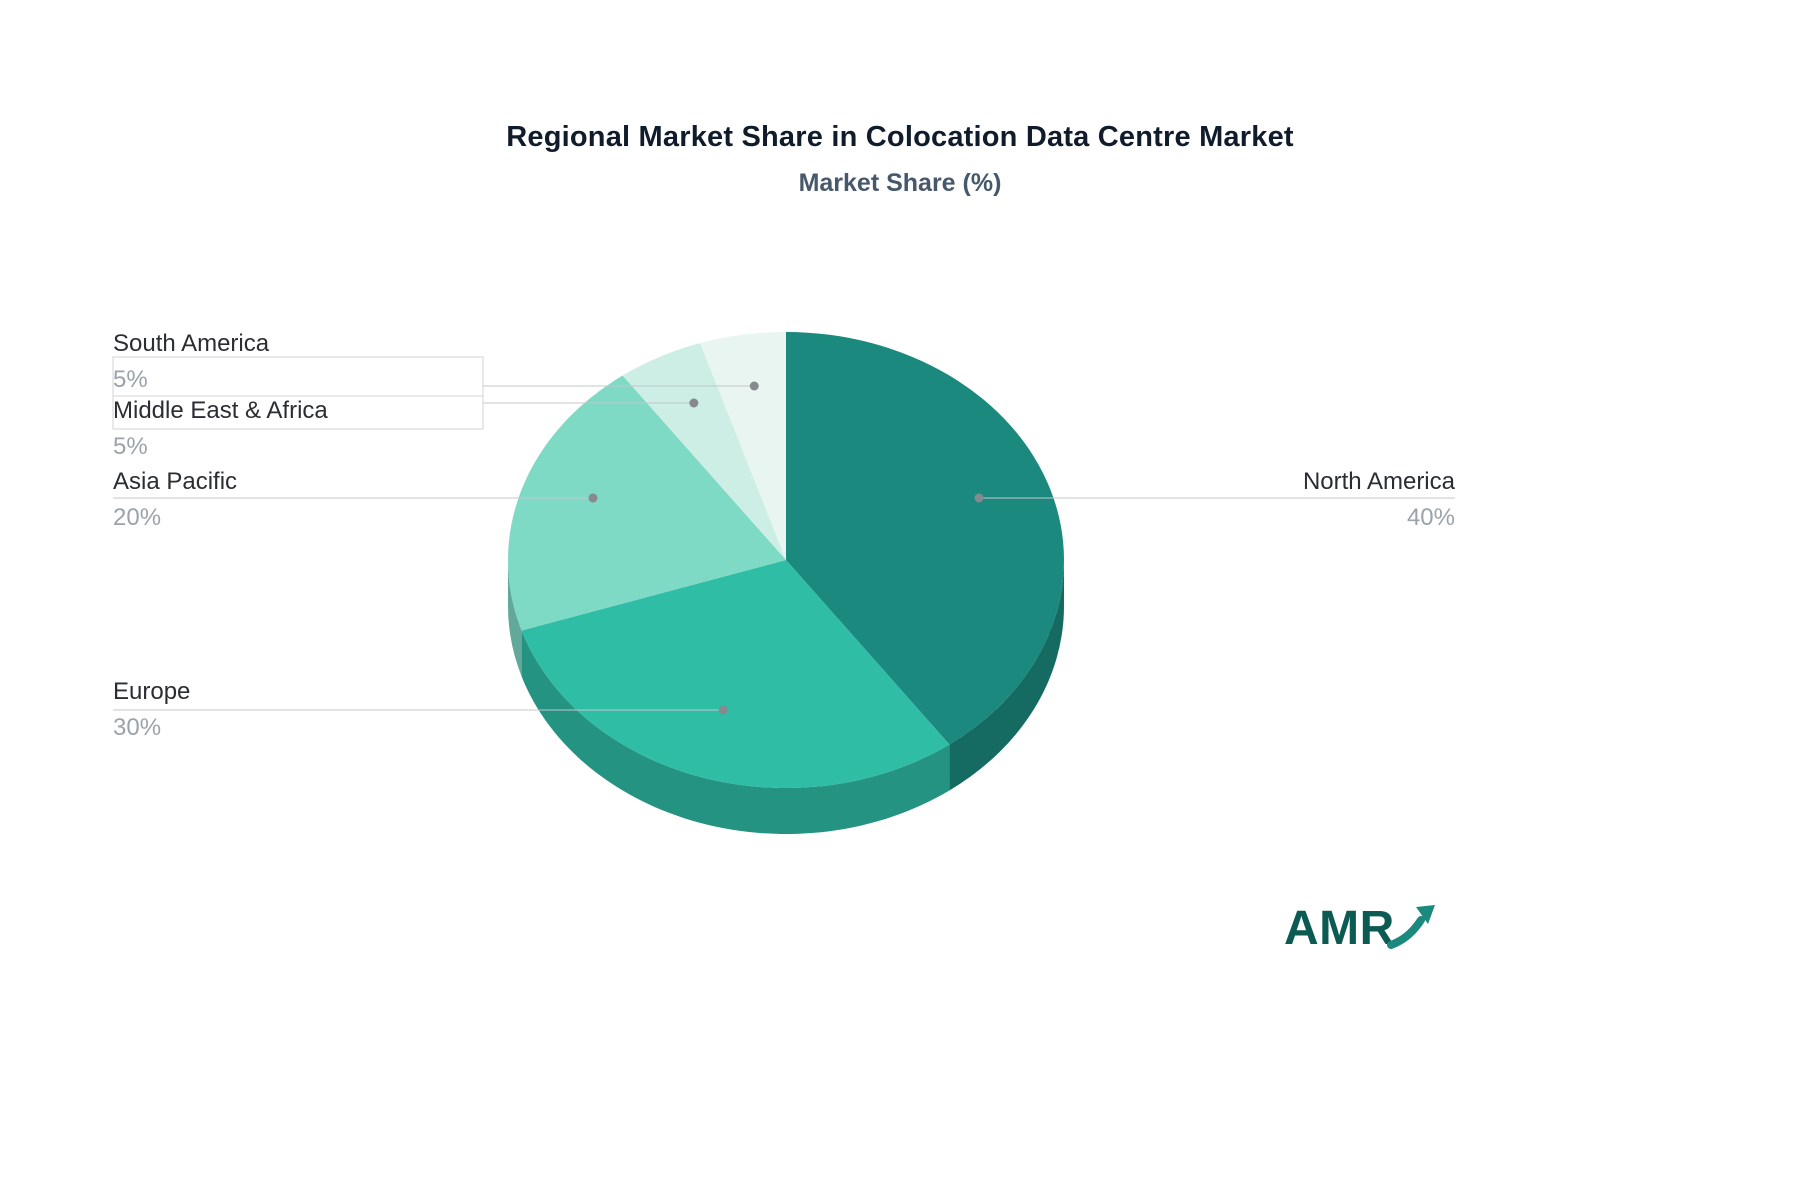 The image size is (1800, 1196). Describe the element at coordinates (1410, 926) in the screenshot. I see `amr-logo-arrow-icon` at that location.